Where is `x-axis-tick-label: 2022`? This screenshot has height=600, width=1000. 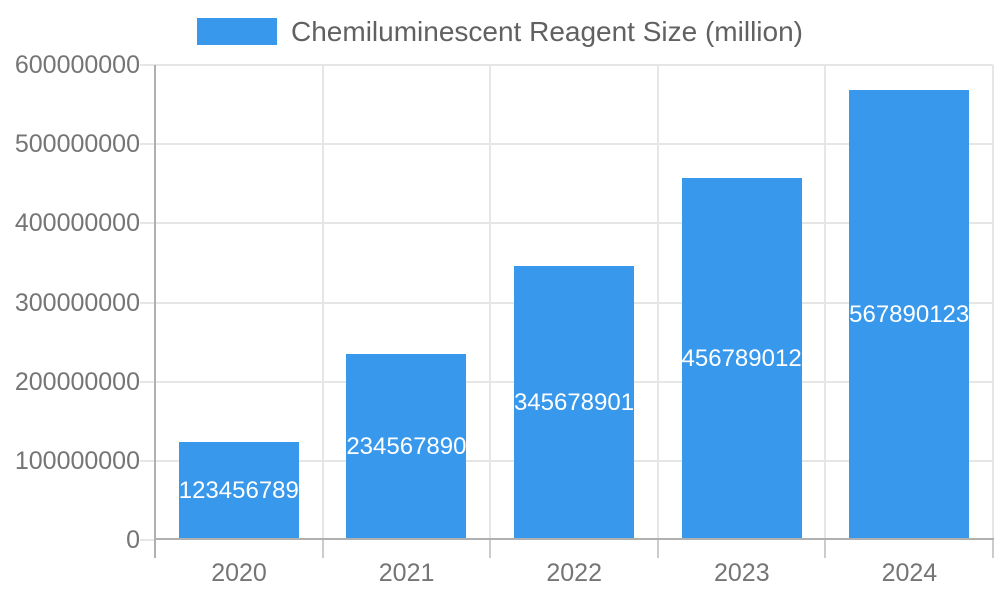
x-axis-tick-label: 2022 is located at coordinates (574, 573).